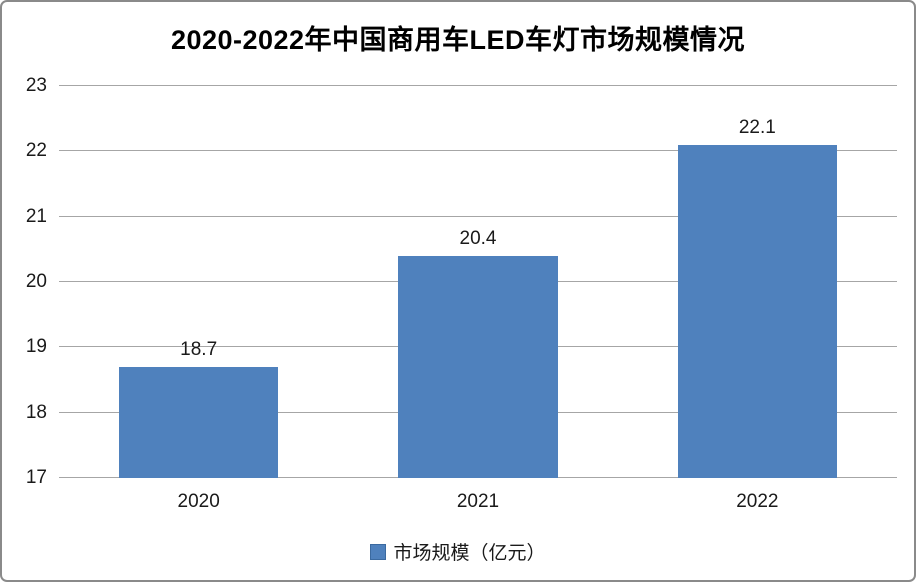 The image size is (920, 586). Describe the element at coordinates (36, 412) in the screenshot. I see `y-axis-tick-label: 18` at that location.